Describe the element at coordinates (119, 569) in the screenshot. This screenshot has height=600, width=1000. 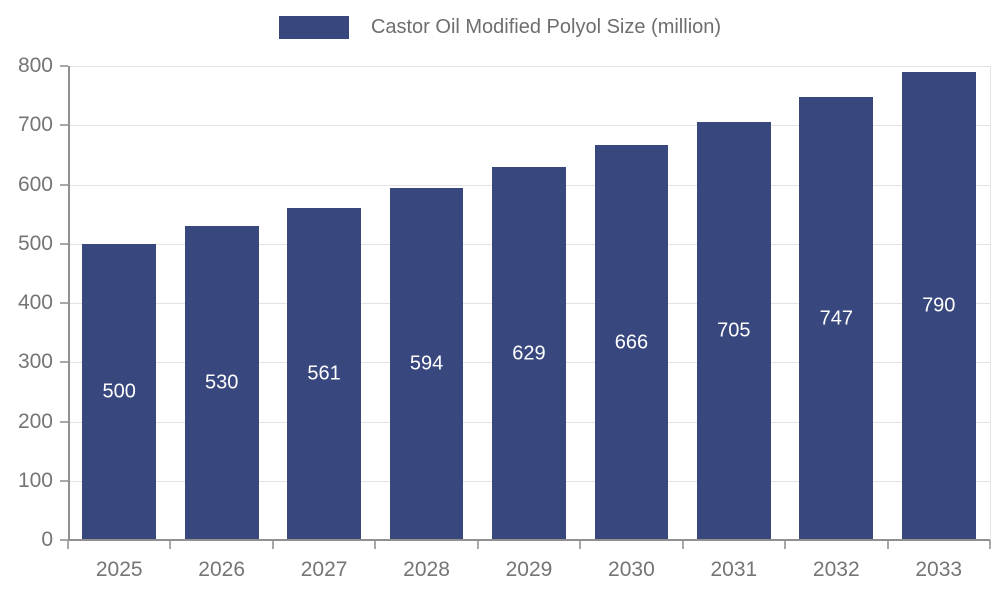
I see `x-axis-tick-label: 2025` at that location.